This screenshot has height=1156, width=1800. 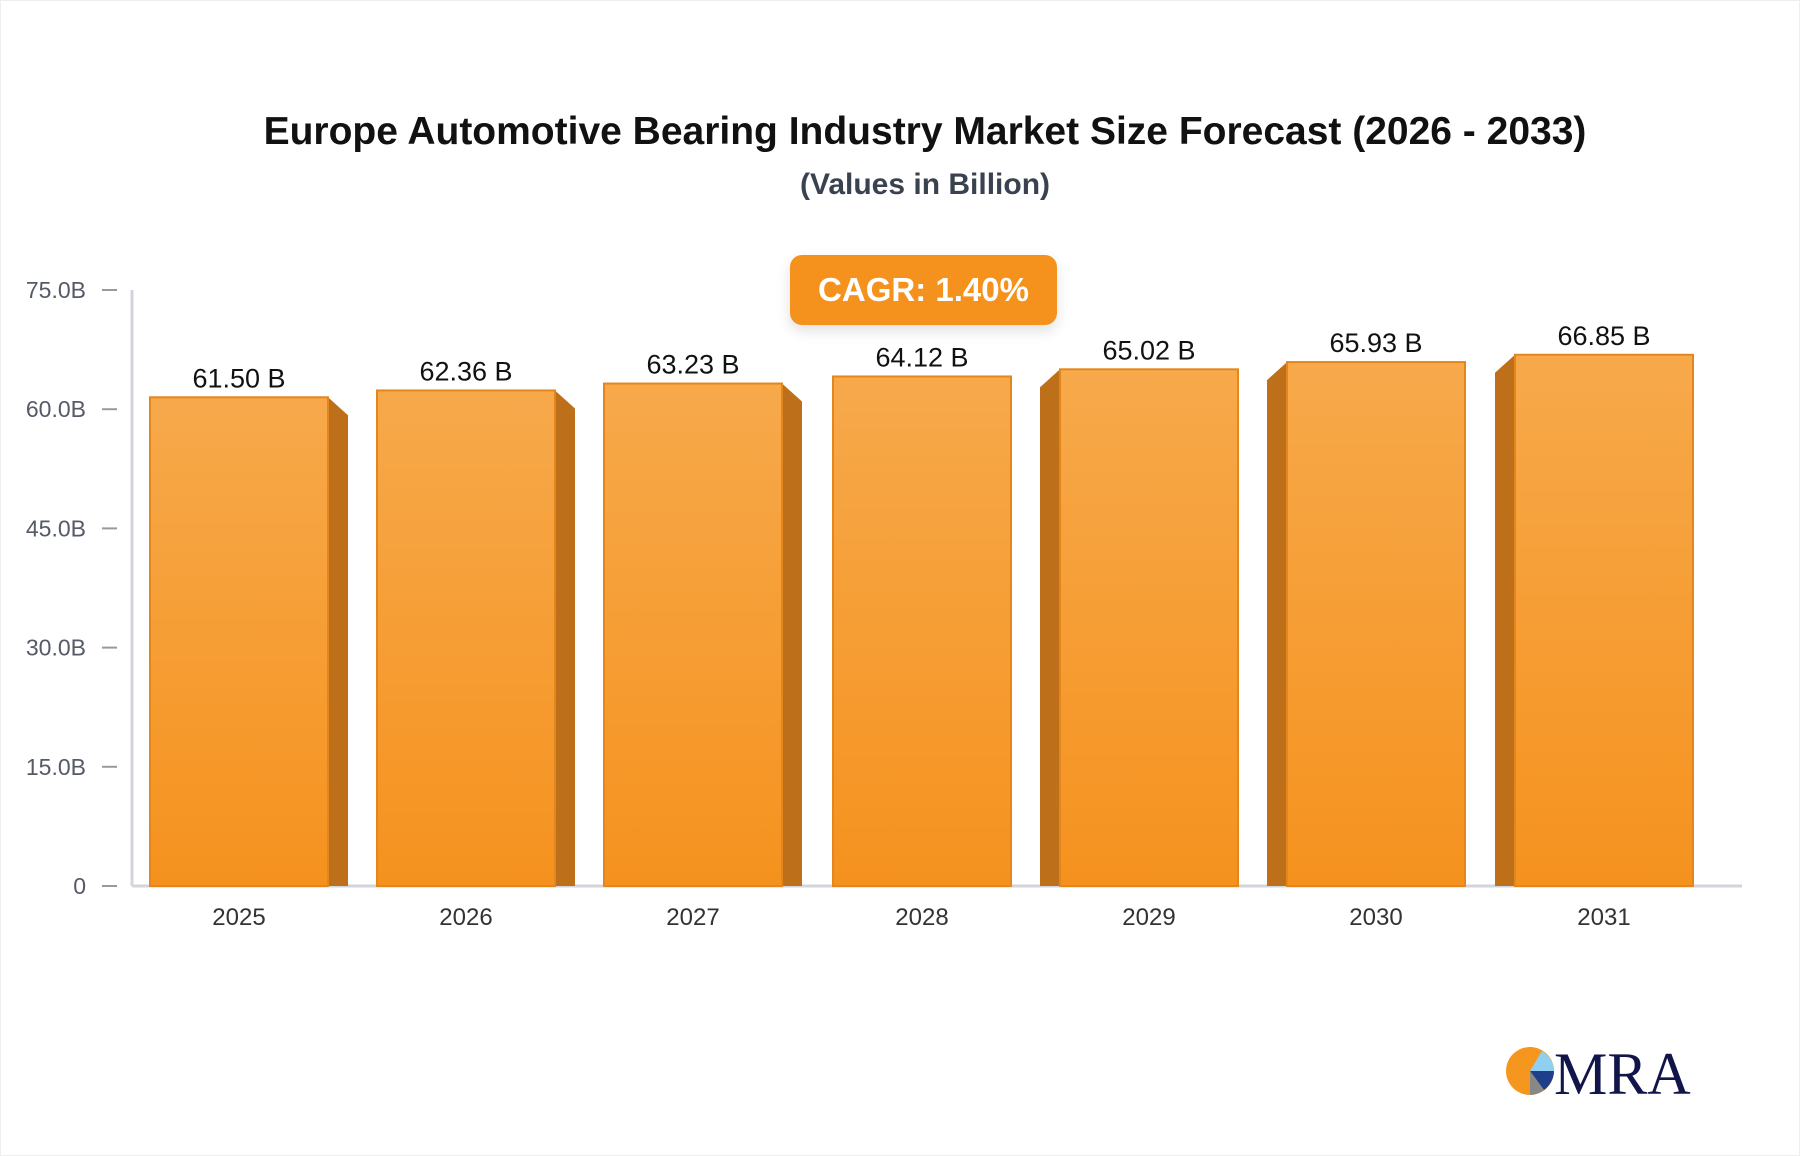 What do you see at coordinates (56, 767) in the screenshot?
I see `y-tick-label: 15.0B` at bounding box center [56, 767].